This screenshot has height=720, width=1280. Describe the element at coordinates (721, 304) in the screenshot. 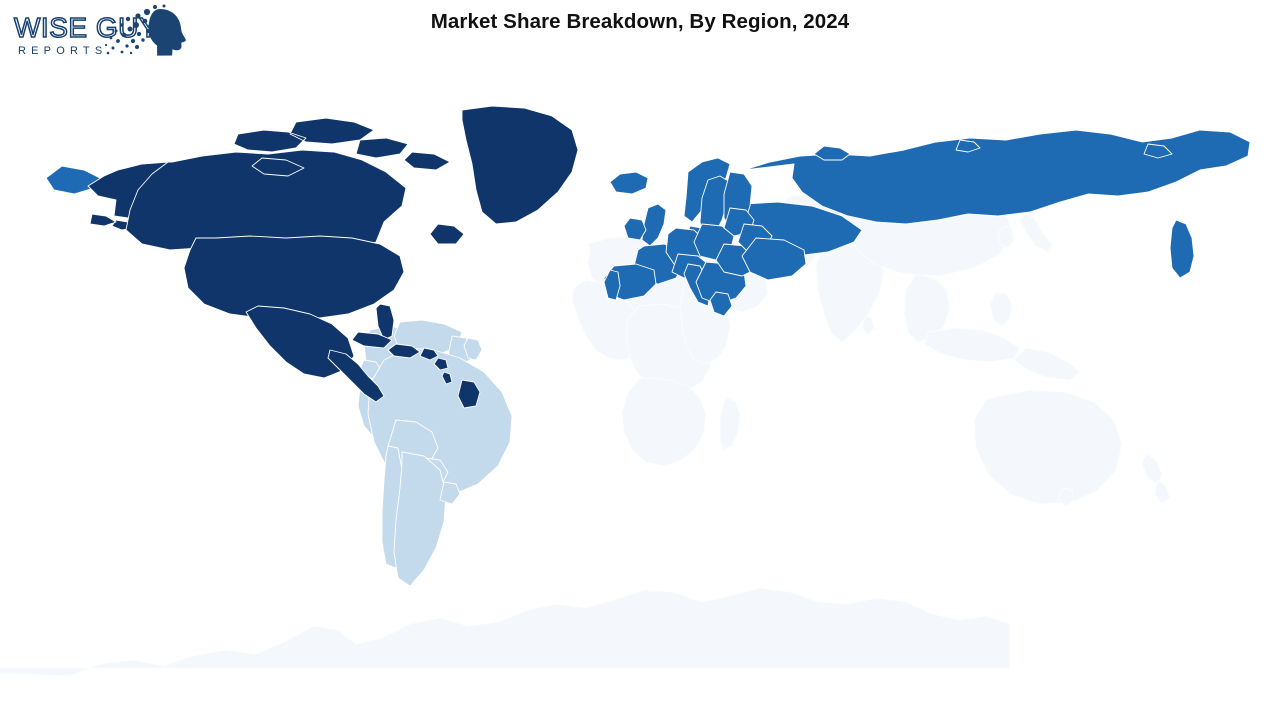

I see `country-greece` at that location.